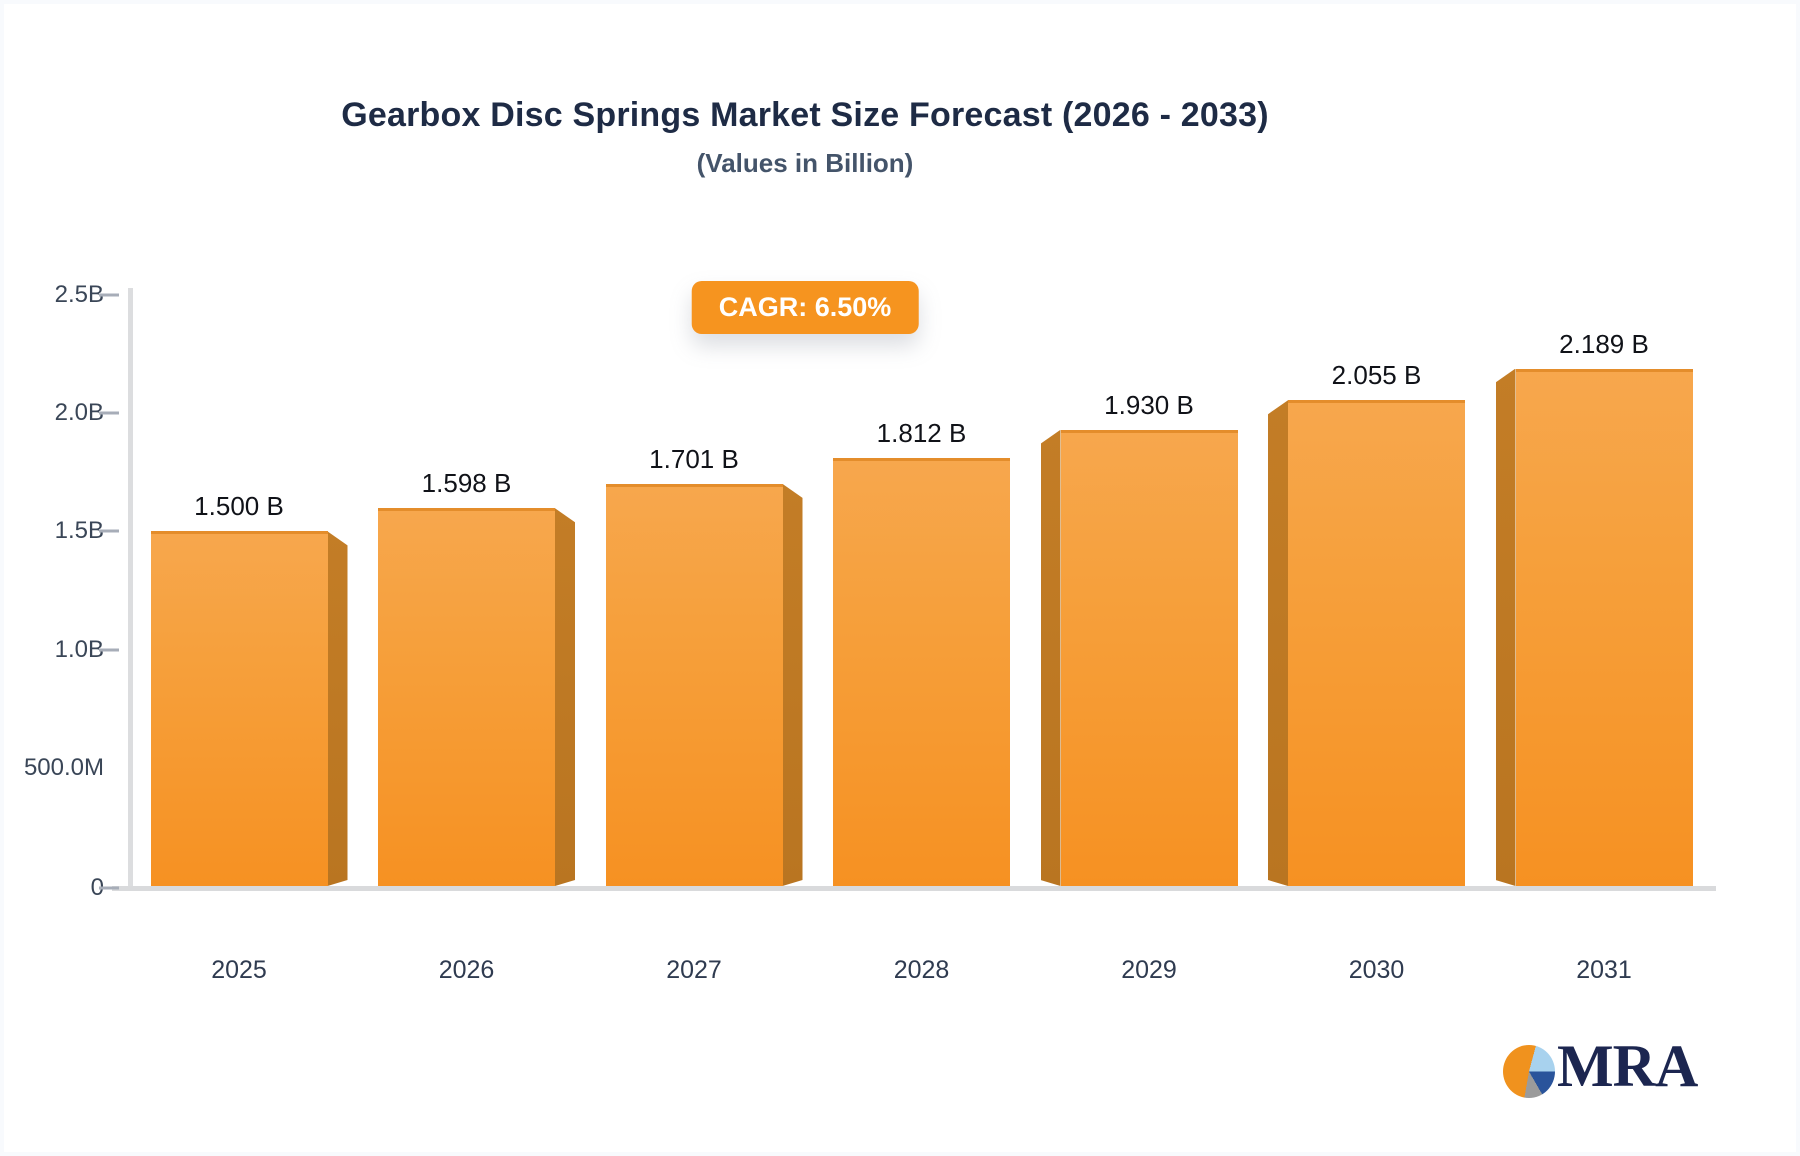 The width and height of the screenshot is (1800, 1156). I want to click on bar-value-label: 1.930 B, so click(1149, 404).